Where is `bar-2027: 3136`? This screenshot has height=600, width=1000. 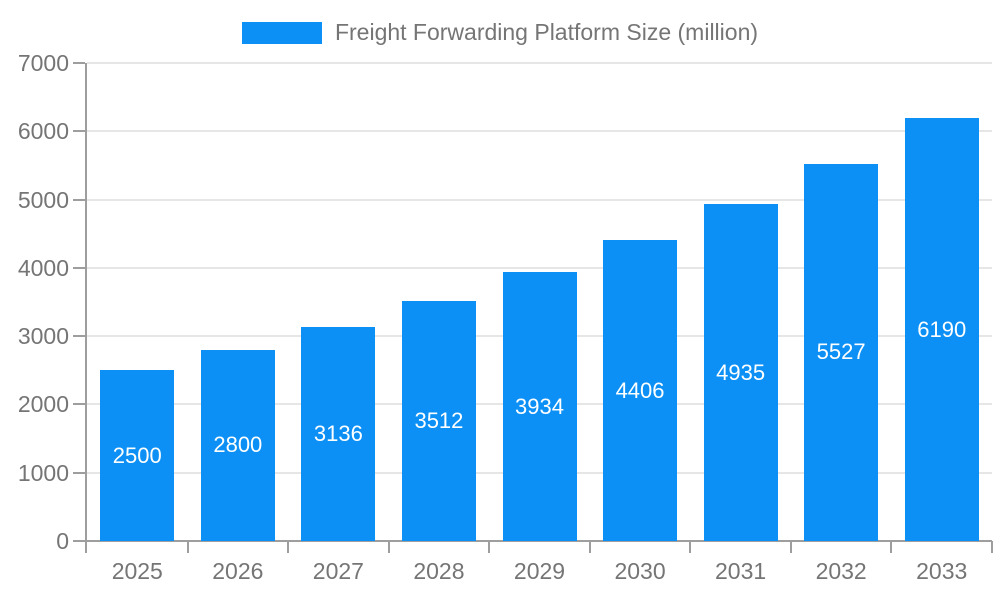
bar-2027: 3136 is located at coordinates (338, 433).